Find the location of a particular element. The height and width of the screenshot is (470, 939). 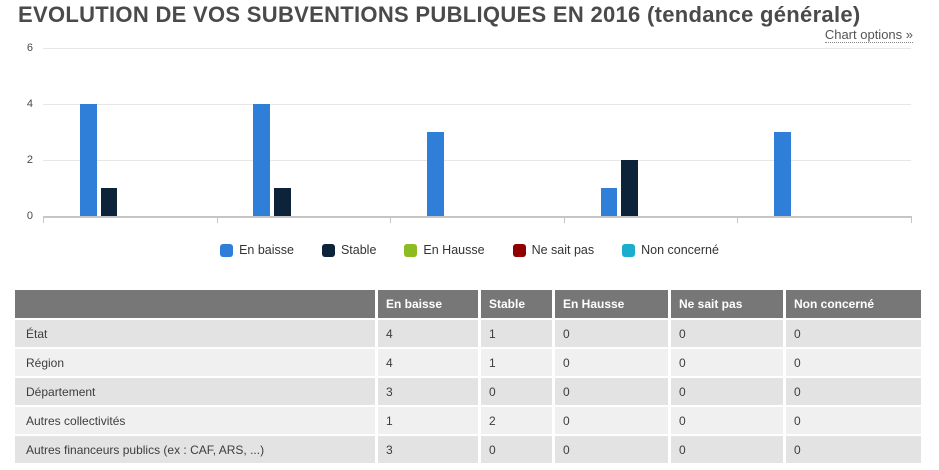

legend-item: Ne sait pas is located at coordinates (553, 250).